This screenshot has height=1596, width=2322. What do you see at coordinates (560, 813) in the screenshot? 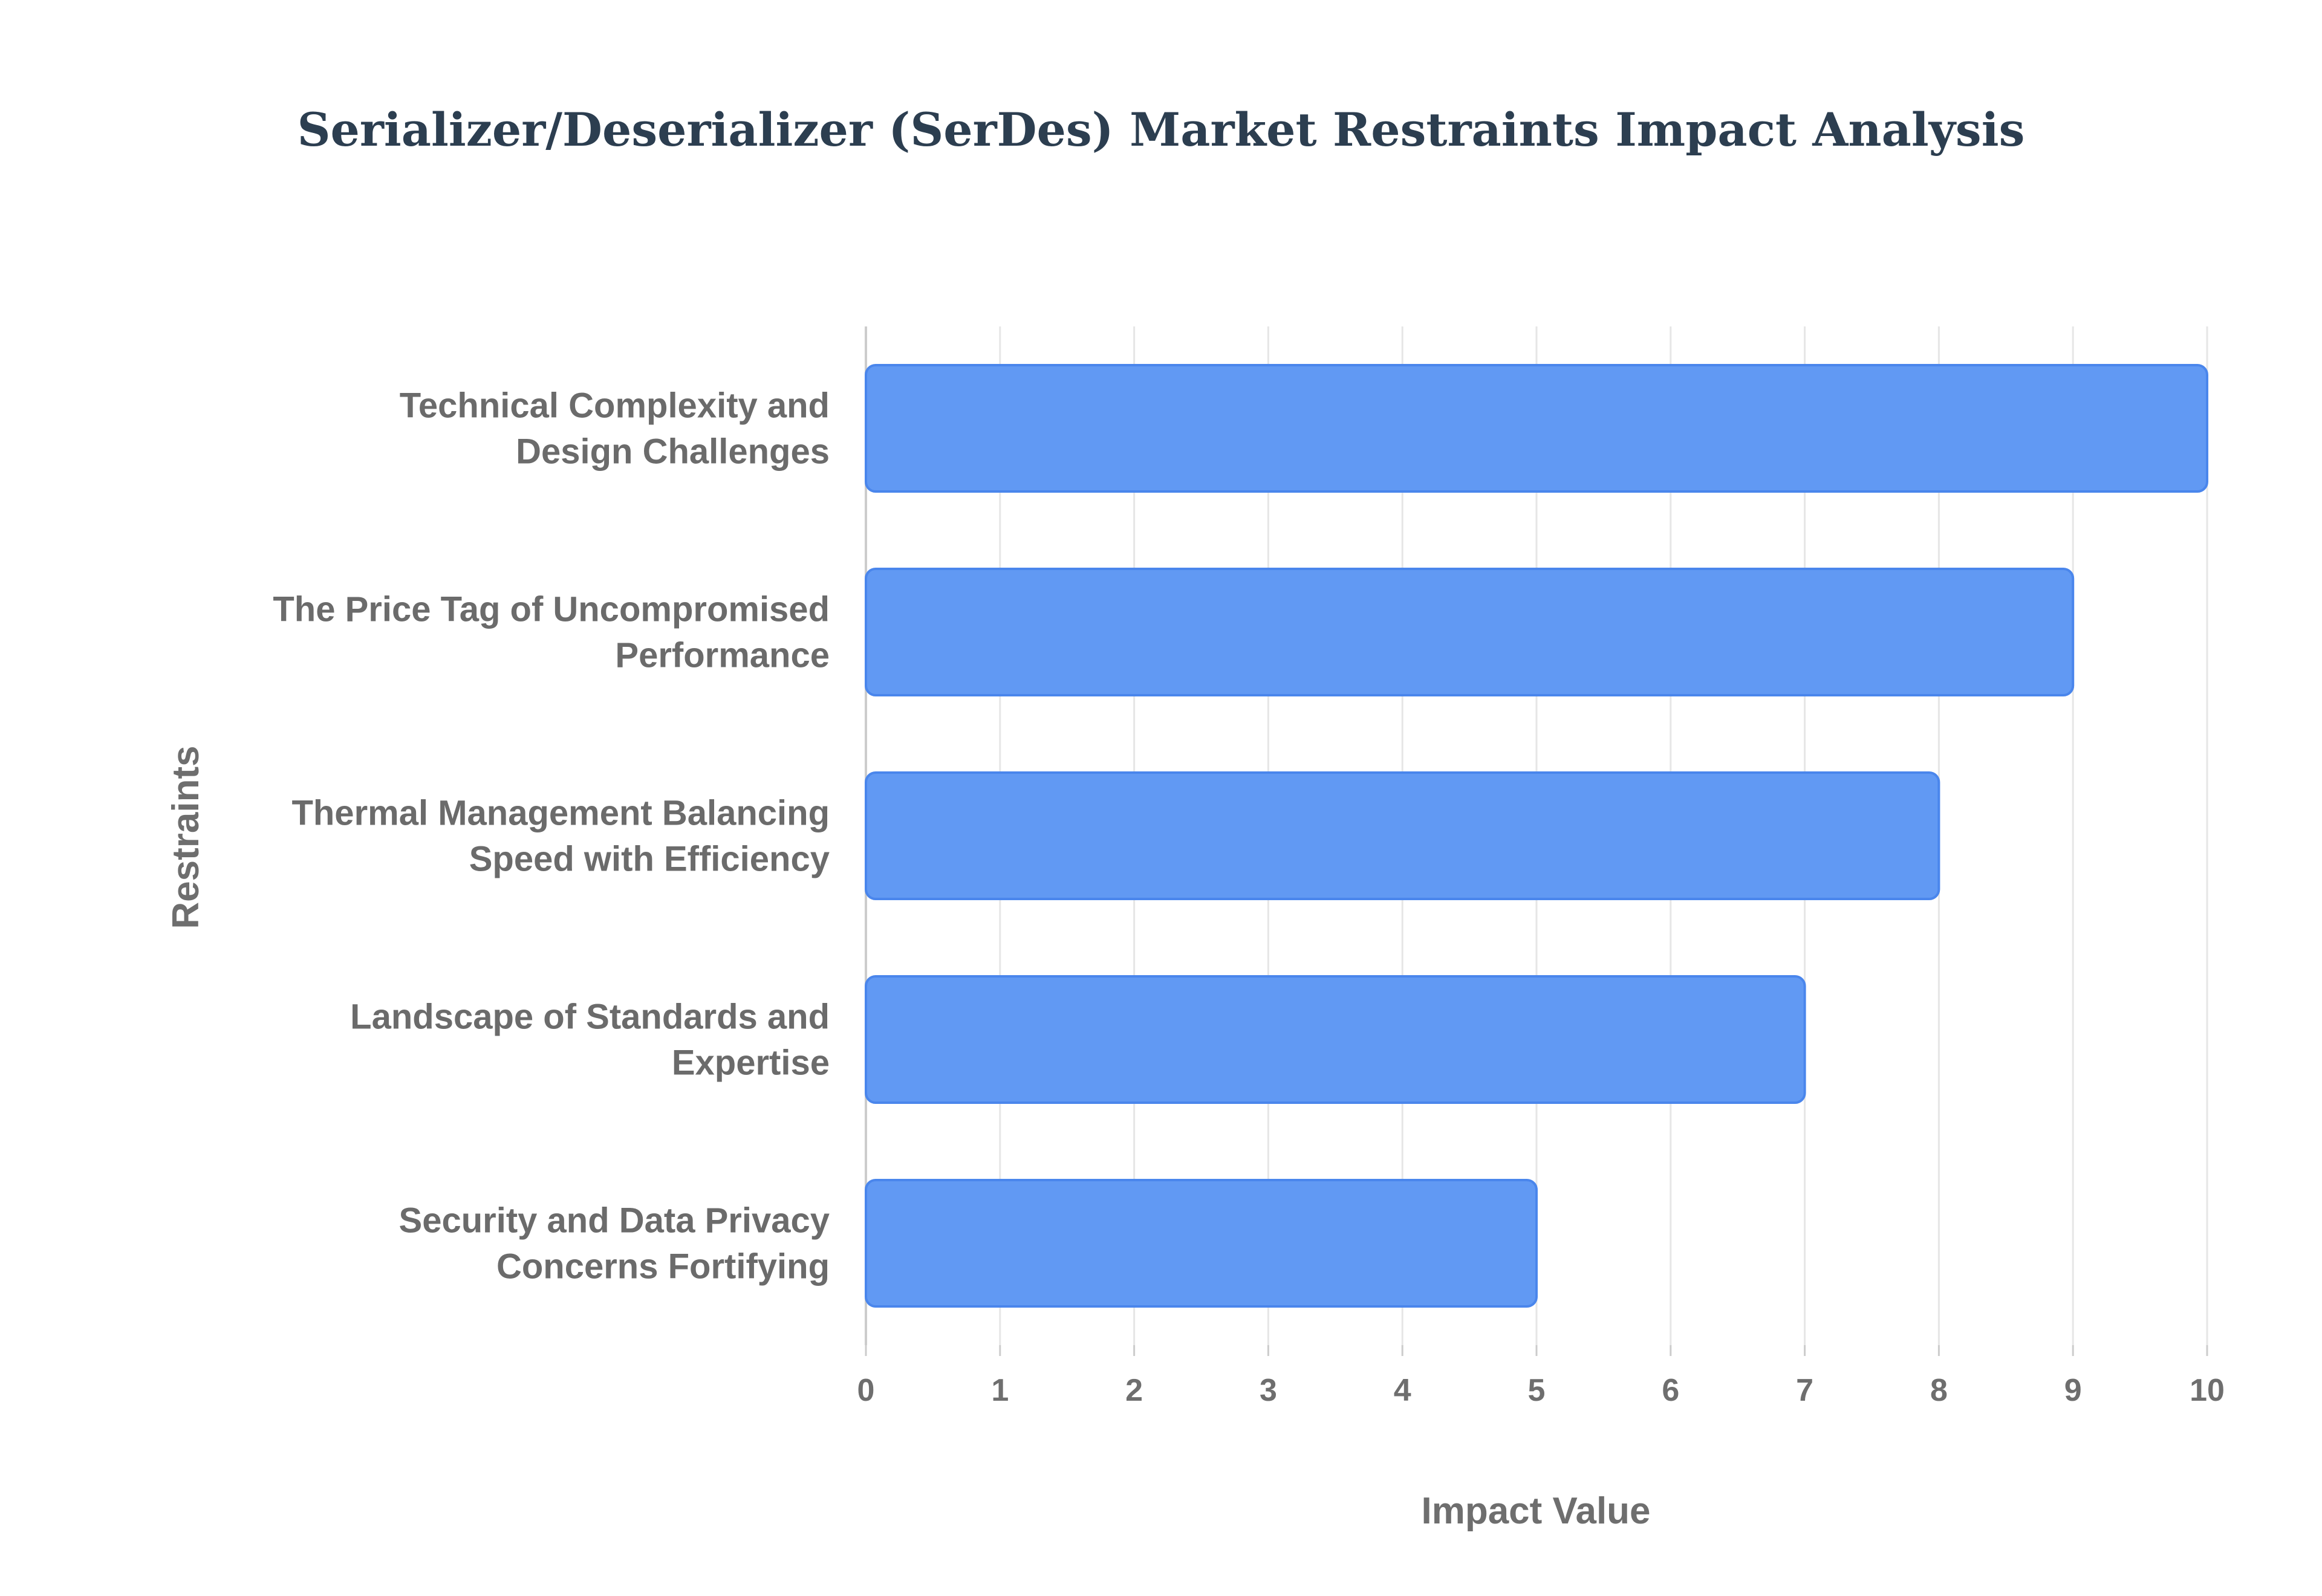
I see `category-label-line: Thermal Management Balancing` at bounding box center [560, 813].